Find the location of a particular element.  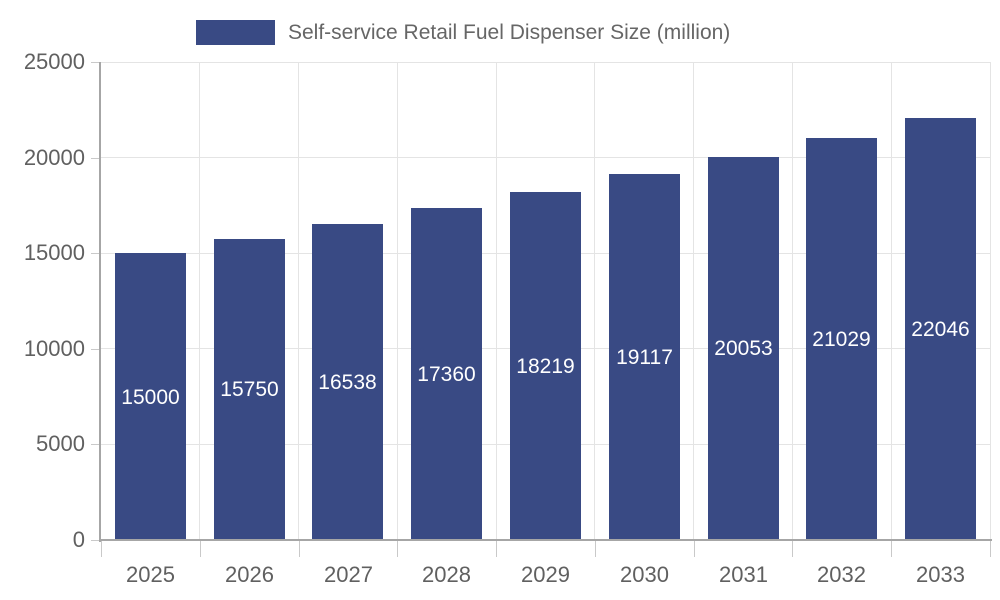

bar-2029 is located at coordinates (545, 366).